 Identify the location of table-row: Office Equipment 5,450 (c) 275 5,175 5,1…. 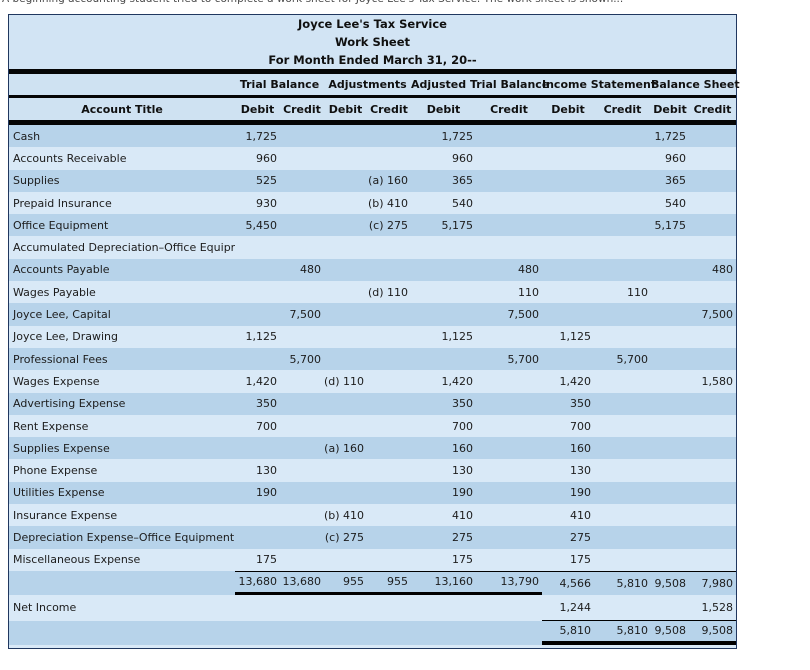
(372, 225).